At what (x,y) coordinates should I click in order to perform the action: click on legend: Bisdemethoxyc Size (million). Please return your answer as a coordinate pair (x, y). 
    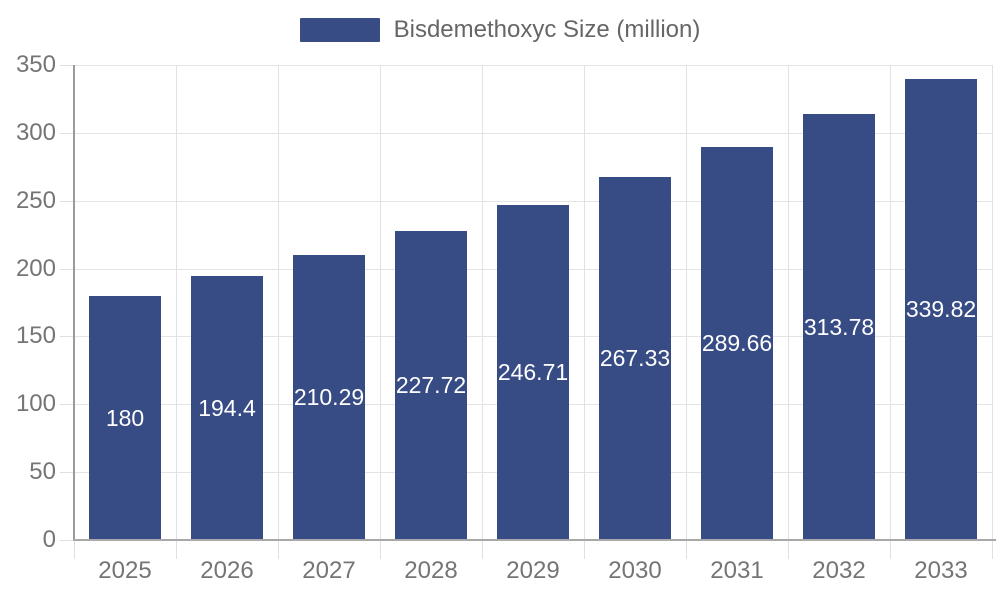
    Looking at the image, I should click on (500, 30).